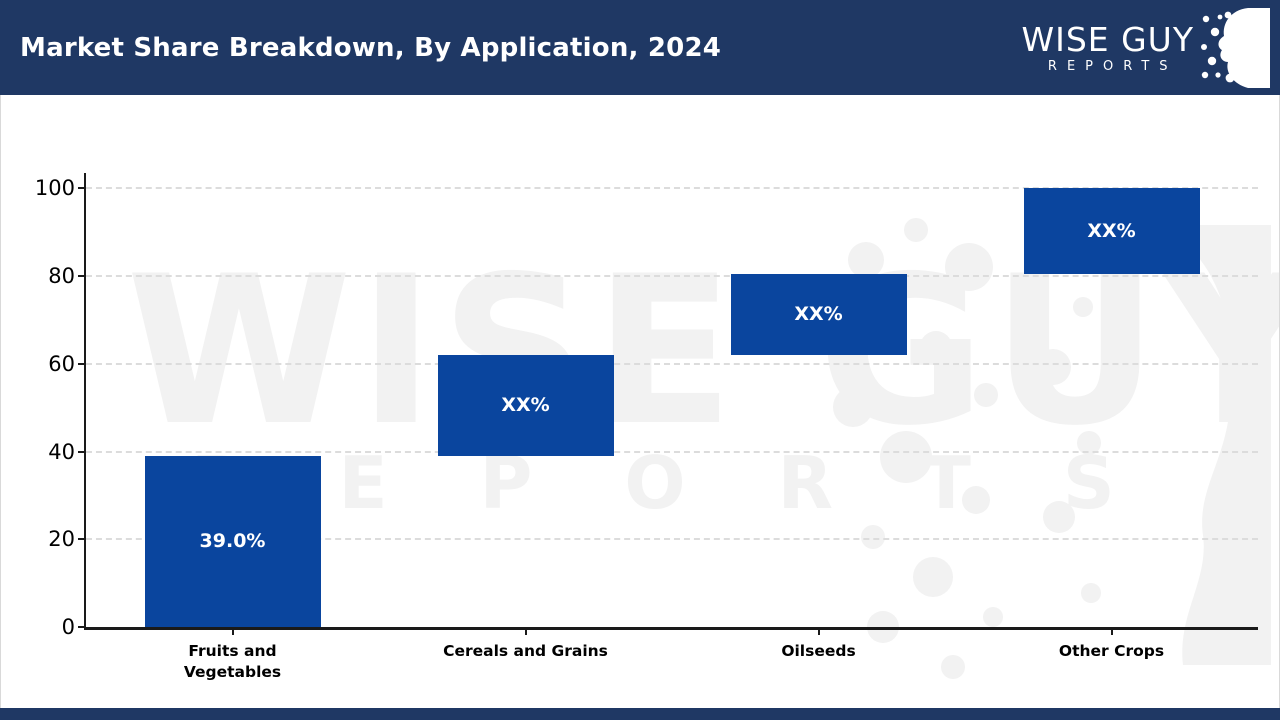 This screenshot has height=720, width=1280. I want to click on x-axis-line, so click(671, 628).